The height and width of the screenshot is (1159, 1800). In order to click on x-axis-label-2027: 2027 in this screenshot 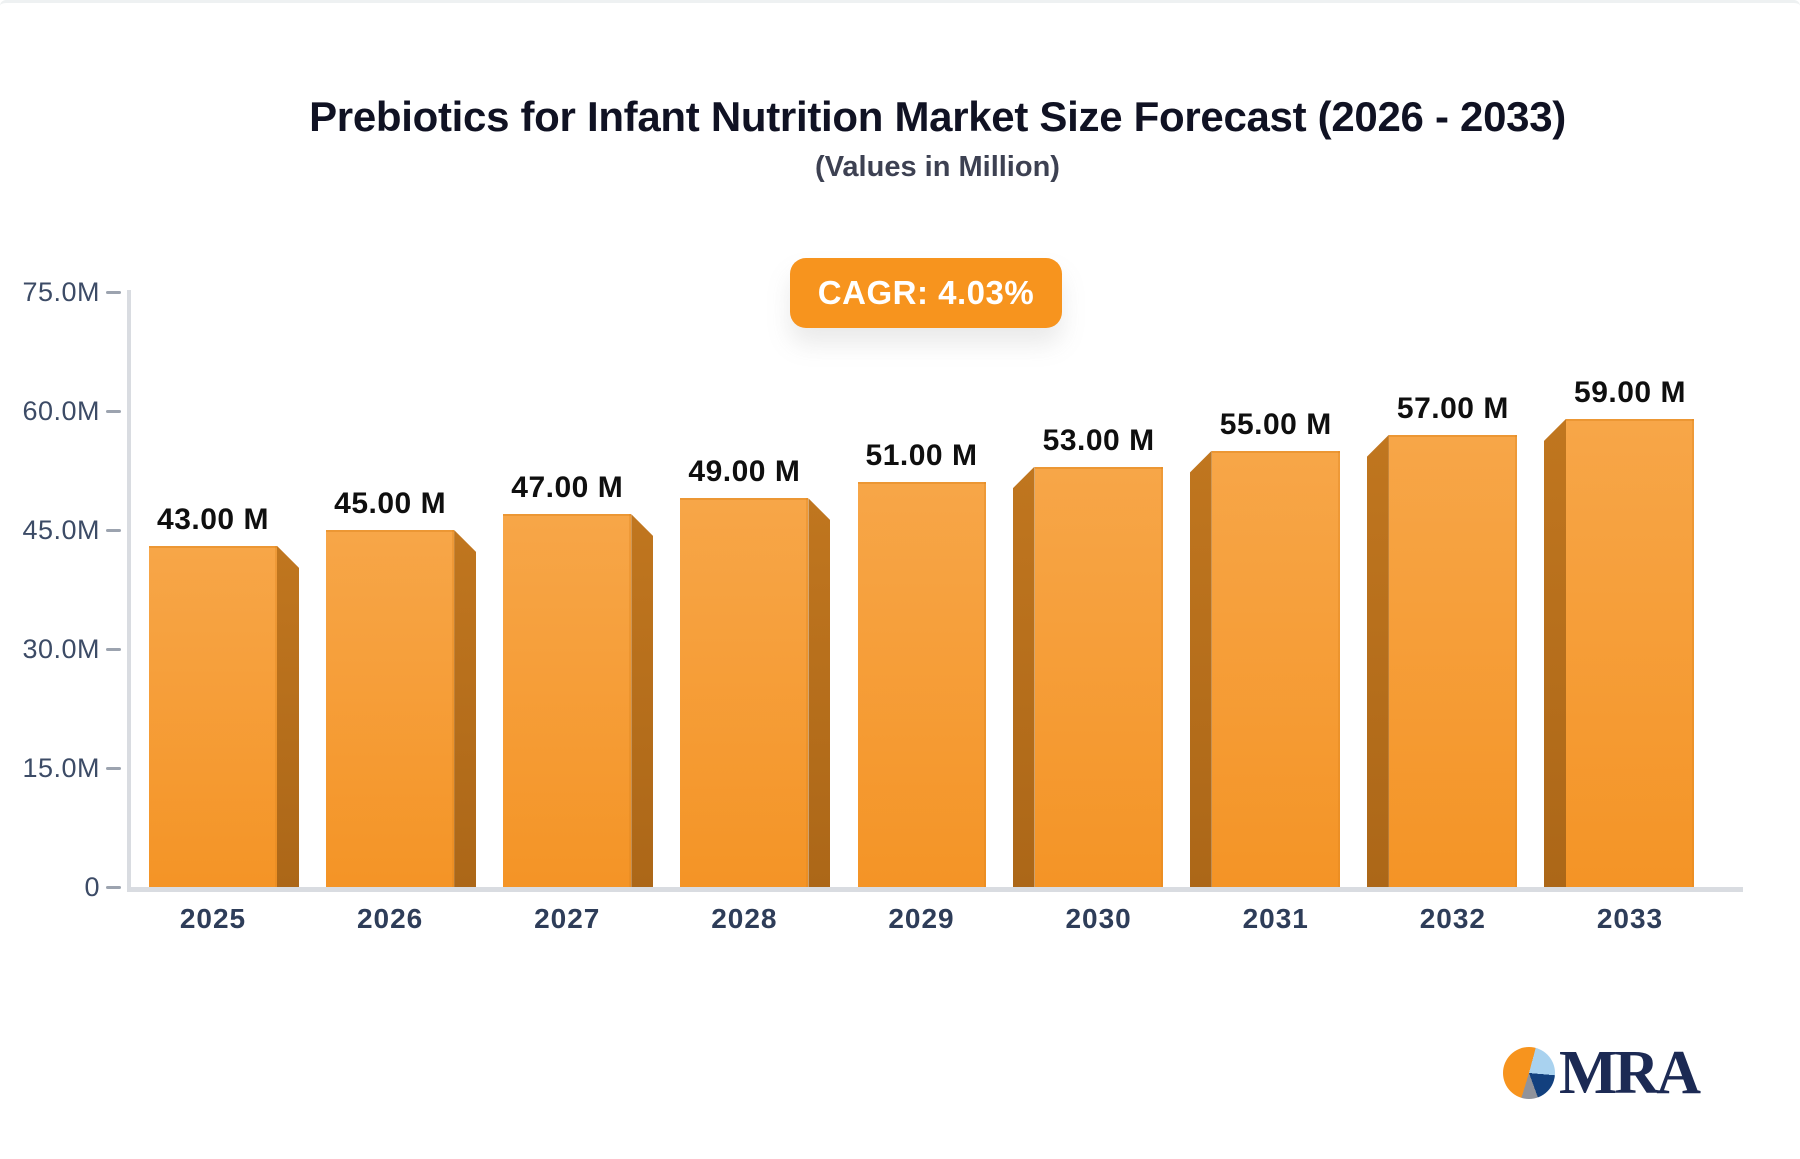, I will do `click(567, 918)`.